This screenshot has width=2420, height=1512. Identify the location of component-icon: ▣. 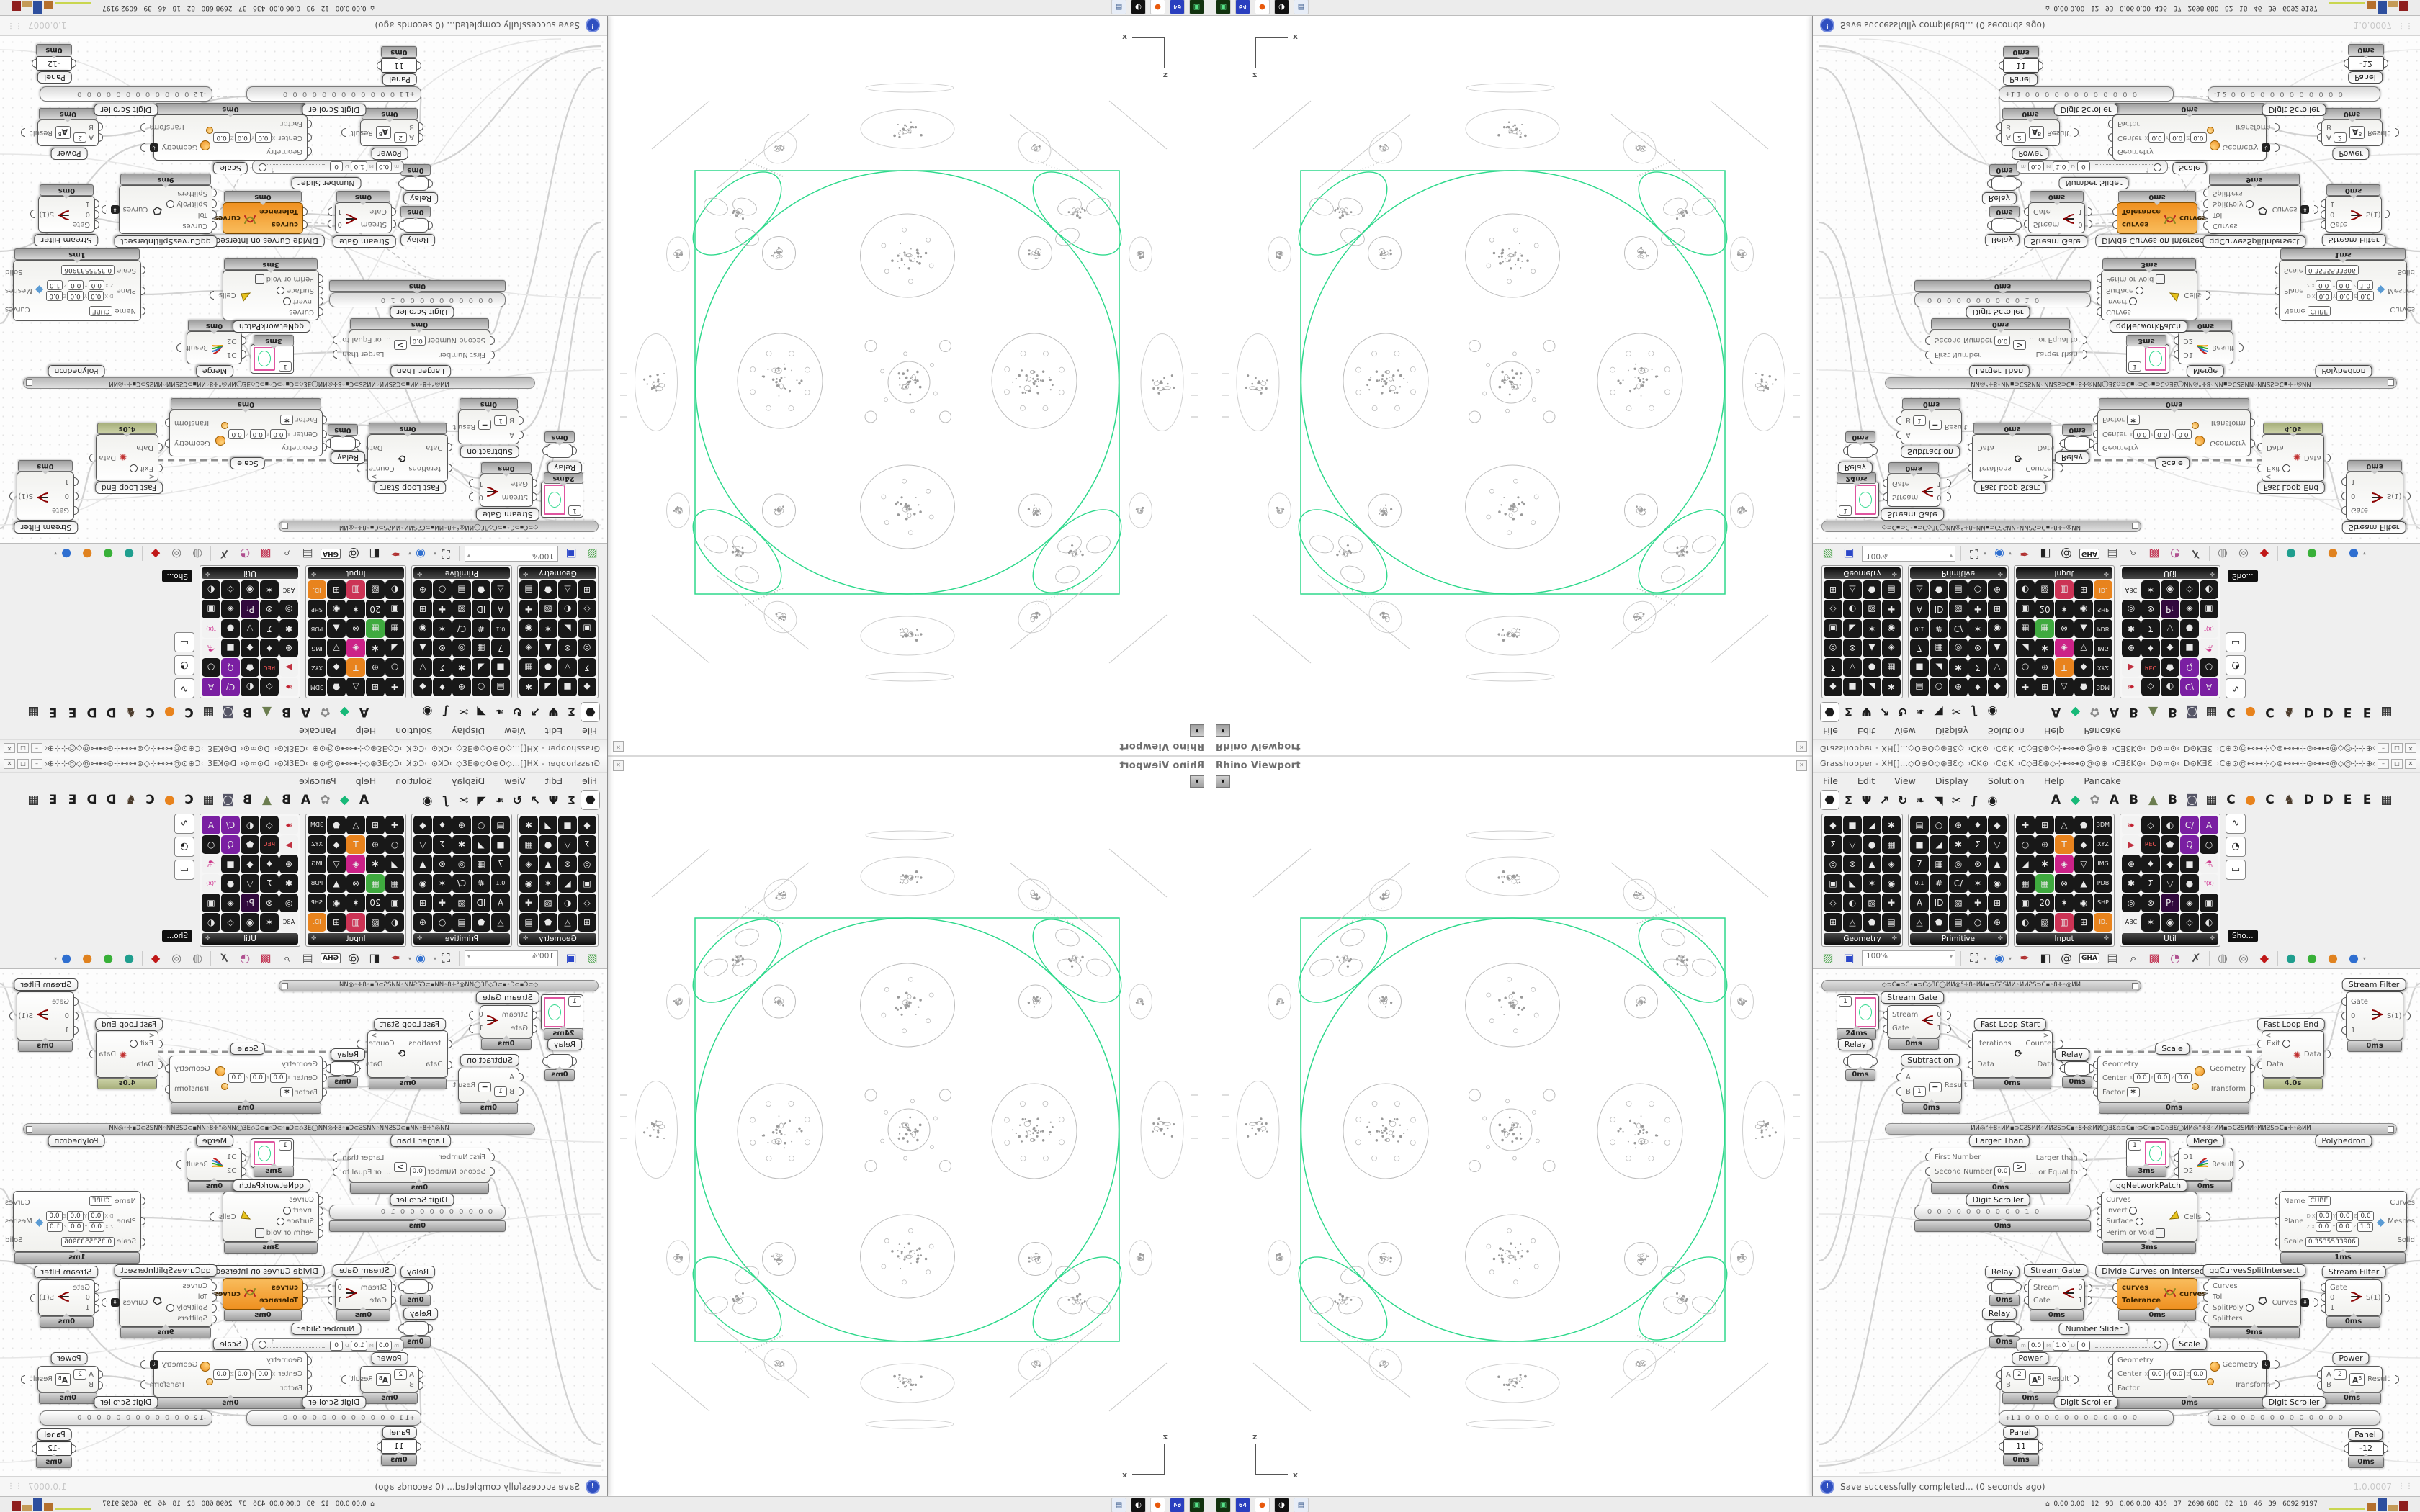
(211, 903).